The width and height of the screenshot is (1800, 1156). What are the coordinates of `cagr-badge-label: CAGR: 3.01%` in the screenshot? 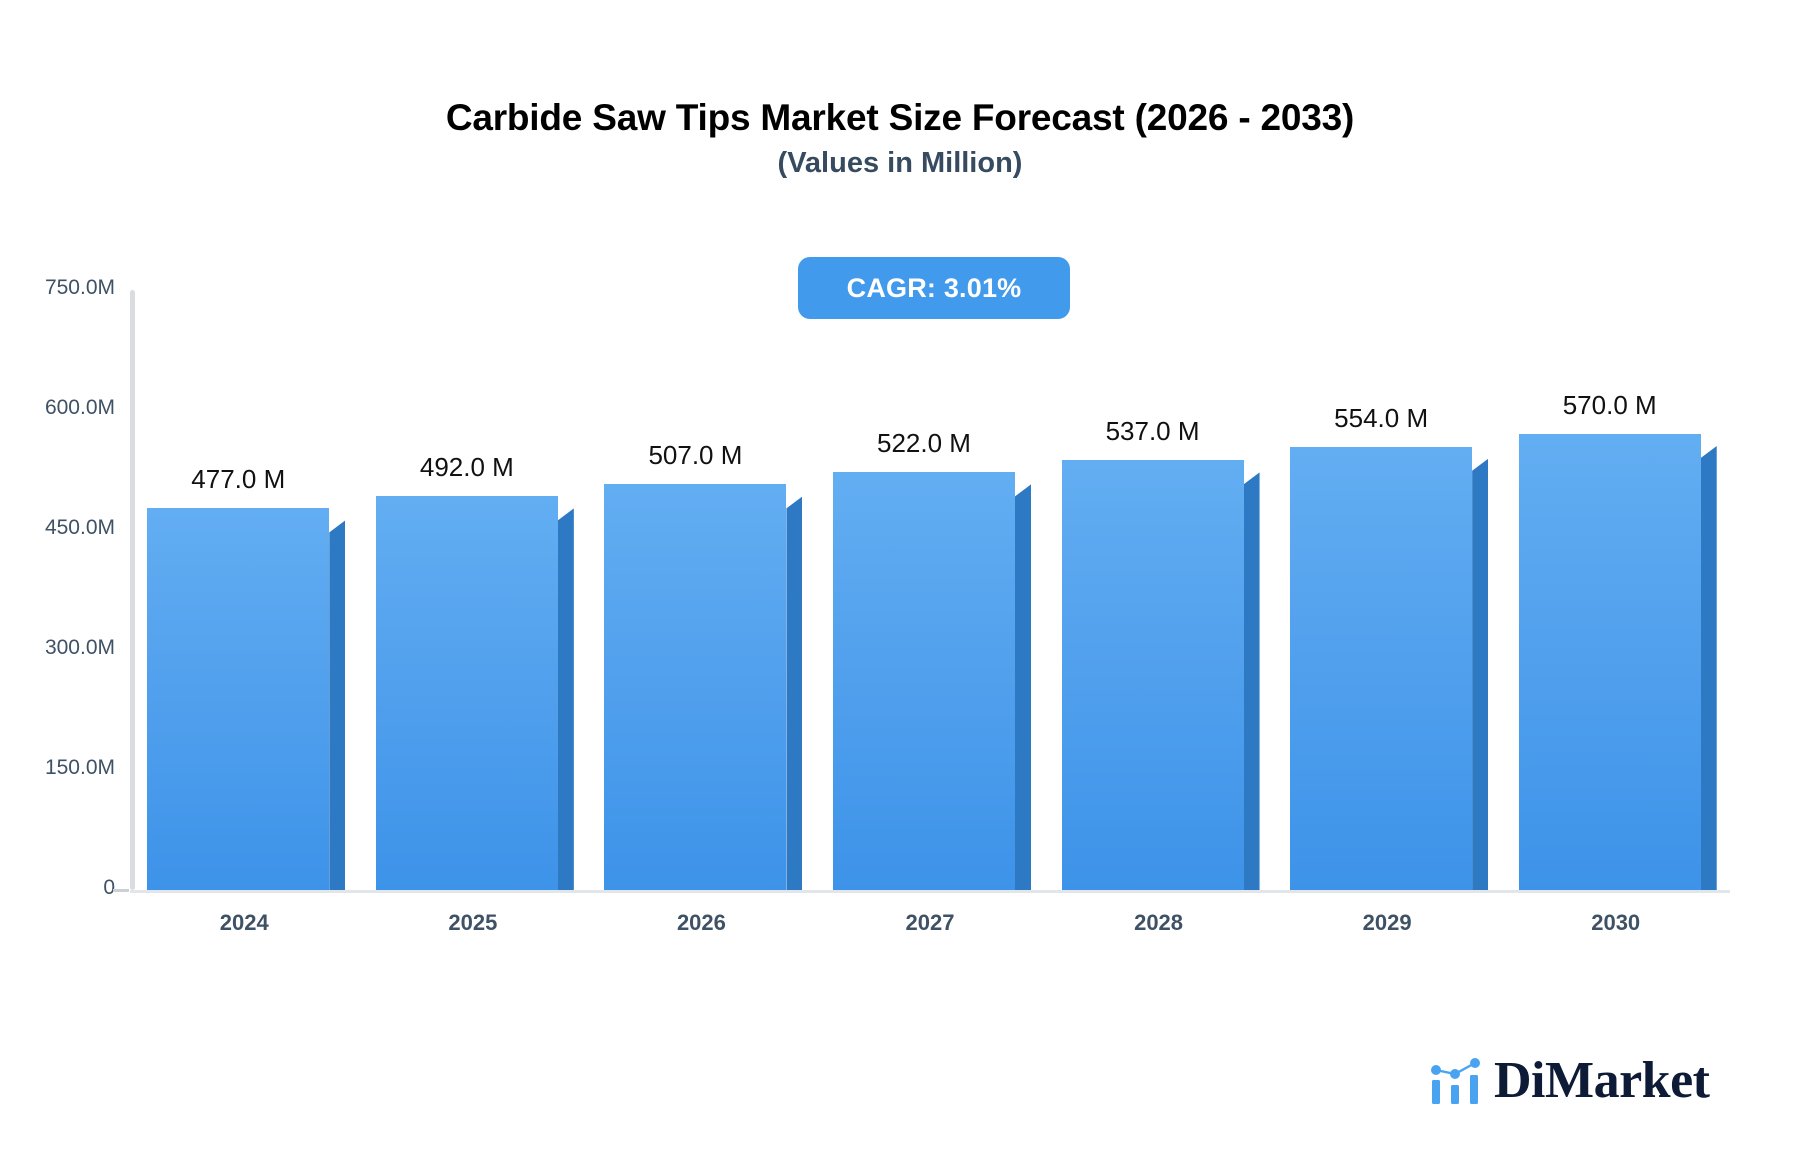 It's located at (934, 287).